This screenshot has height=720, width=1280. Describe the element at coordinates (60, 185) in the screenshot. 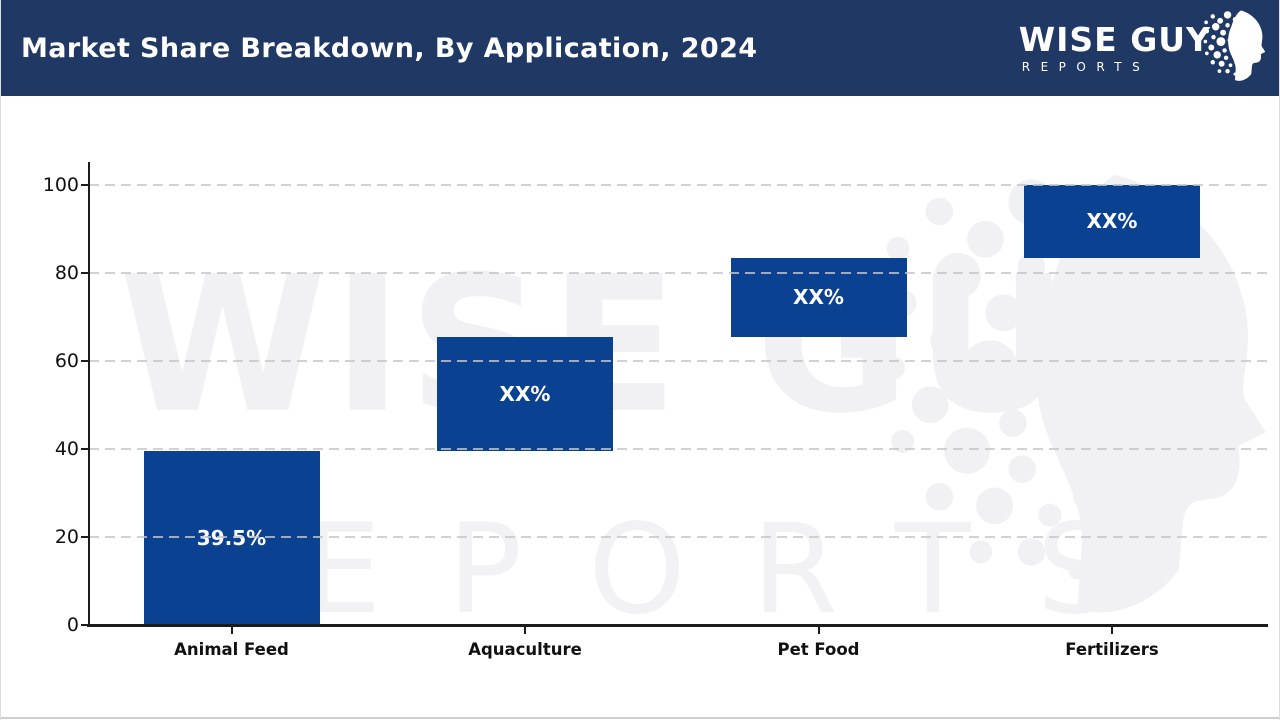

I see `y-tick-label-100: 100` at that location.